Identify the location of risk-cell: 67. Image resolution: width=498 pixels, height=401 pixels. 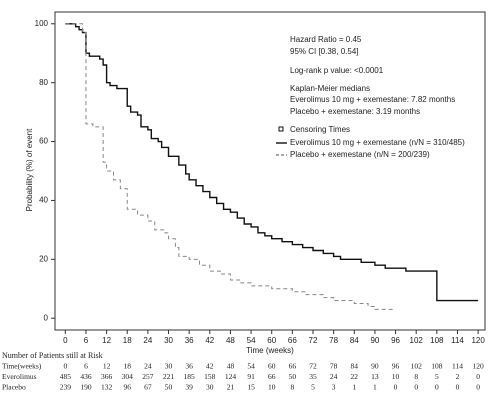
(148, 387).